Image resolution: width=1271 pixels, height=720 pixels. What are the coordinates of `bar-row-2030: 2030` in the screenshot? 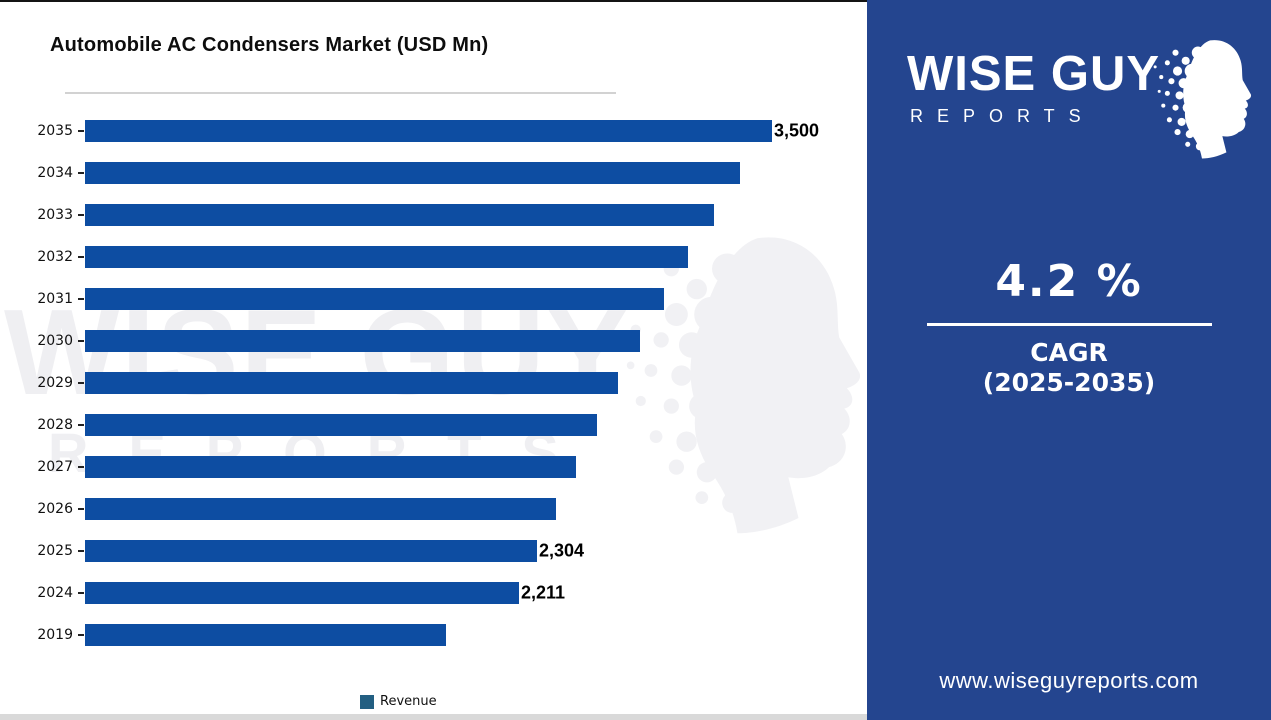 It's located at (433, 341).